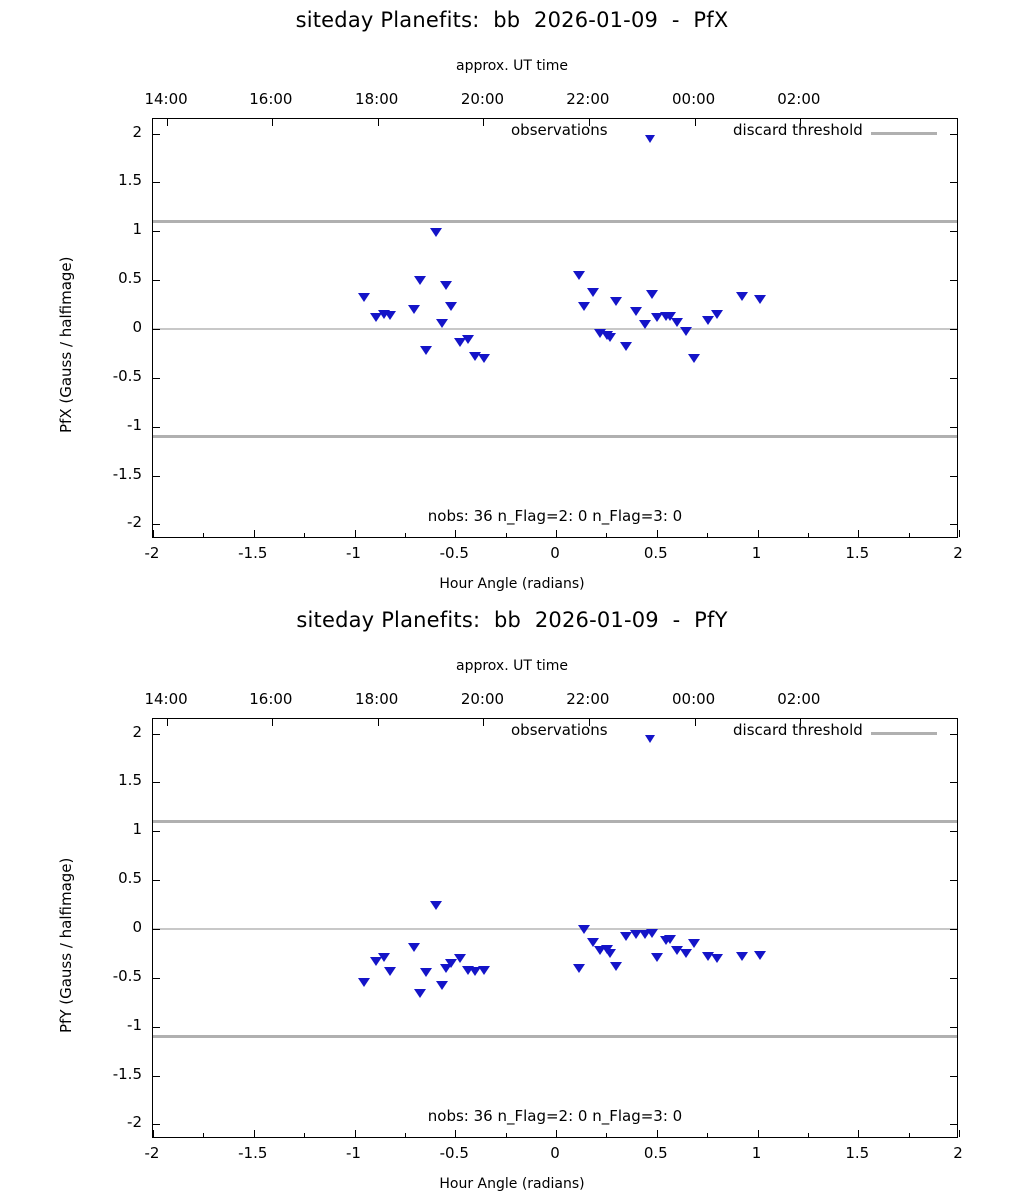  Describe the element at coordinates (152, 553) in the screenshot. I see `x-axis-tick-label: -2` at that location.